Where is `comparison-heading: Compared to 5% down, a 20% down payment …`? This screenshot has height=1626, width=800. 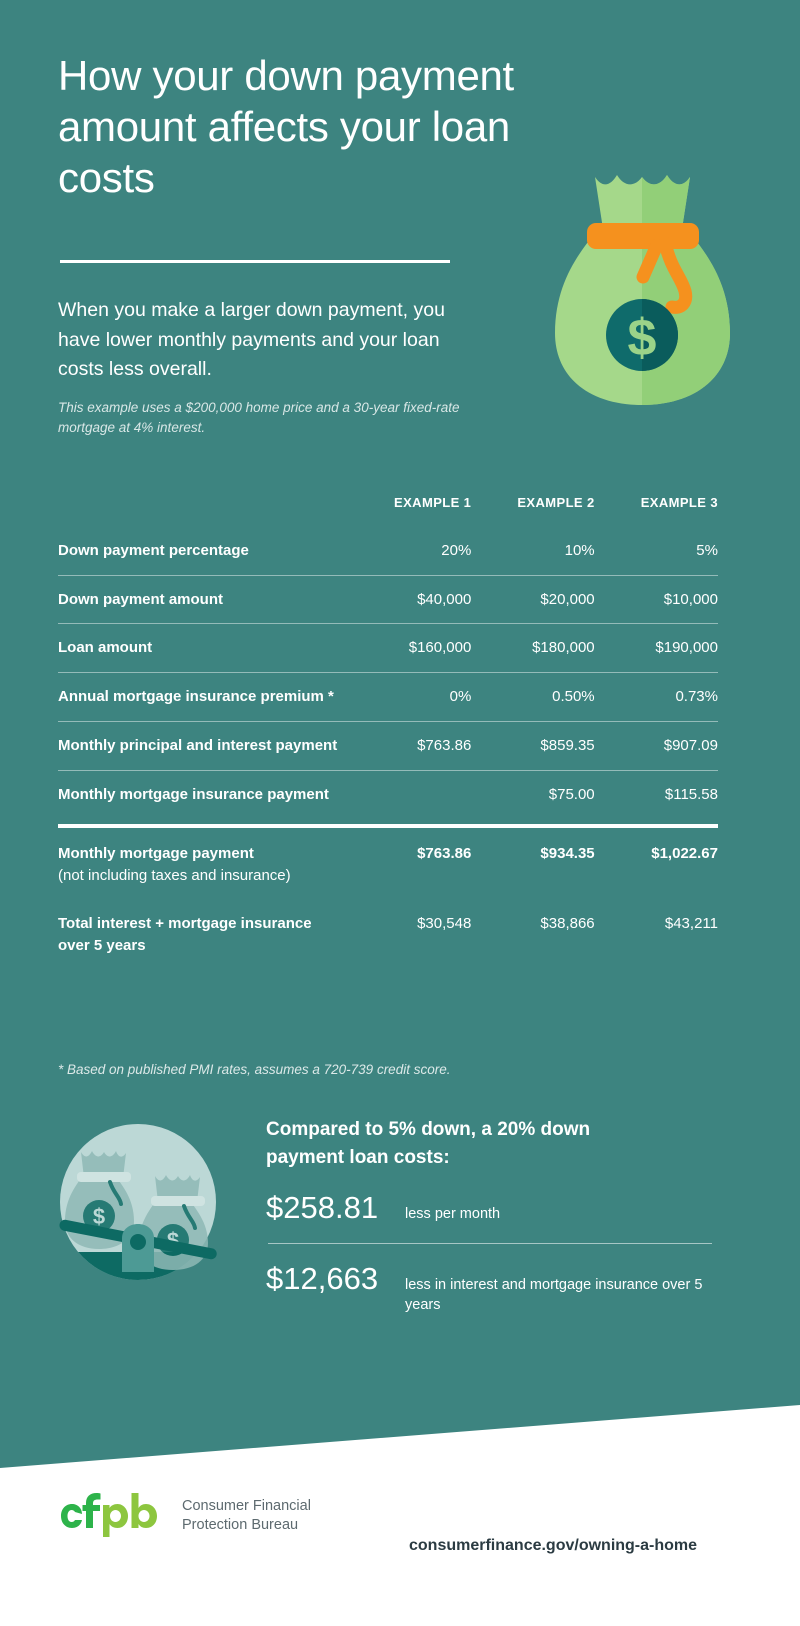
comparison-heading: Compared to 5% down, a 20% down payment … is located at coordinates (428, 1143).